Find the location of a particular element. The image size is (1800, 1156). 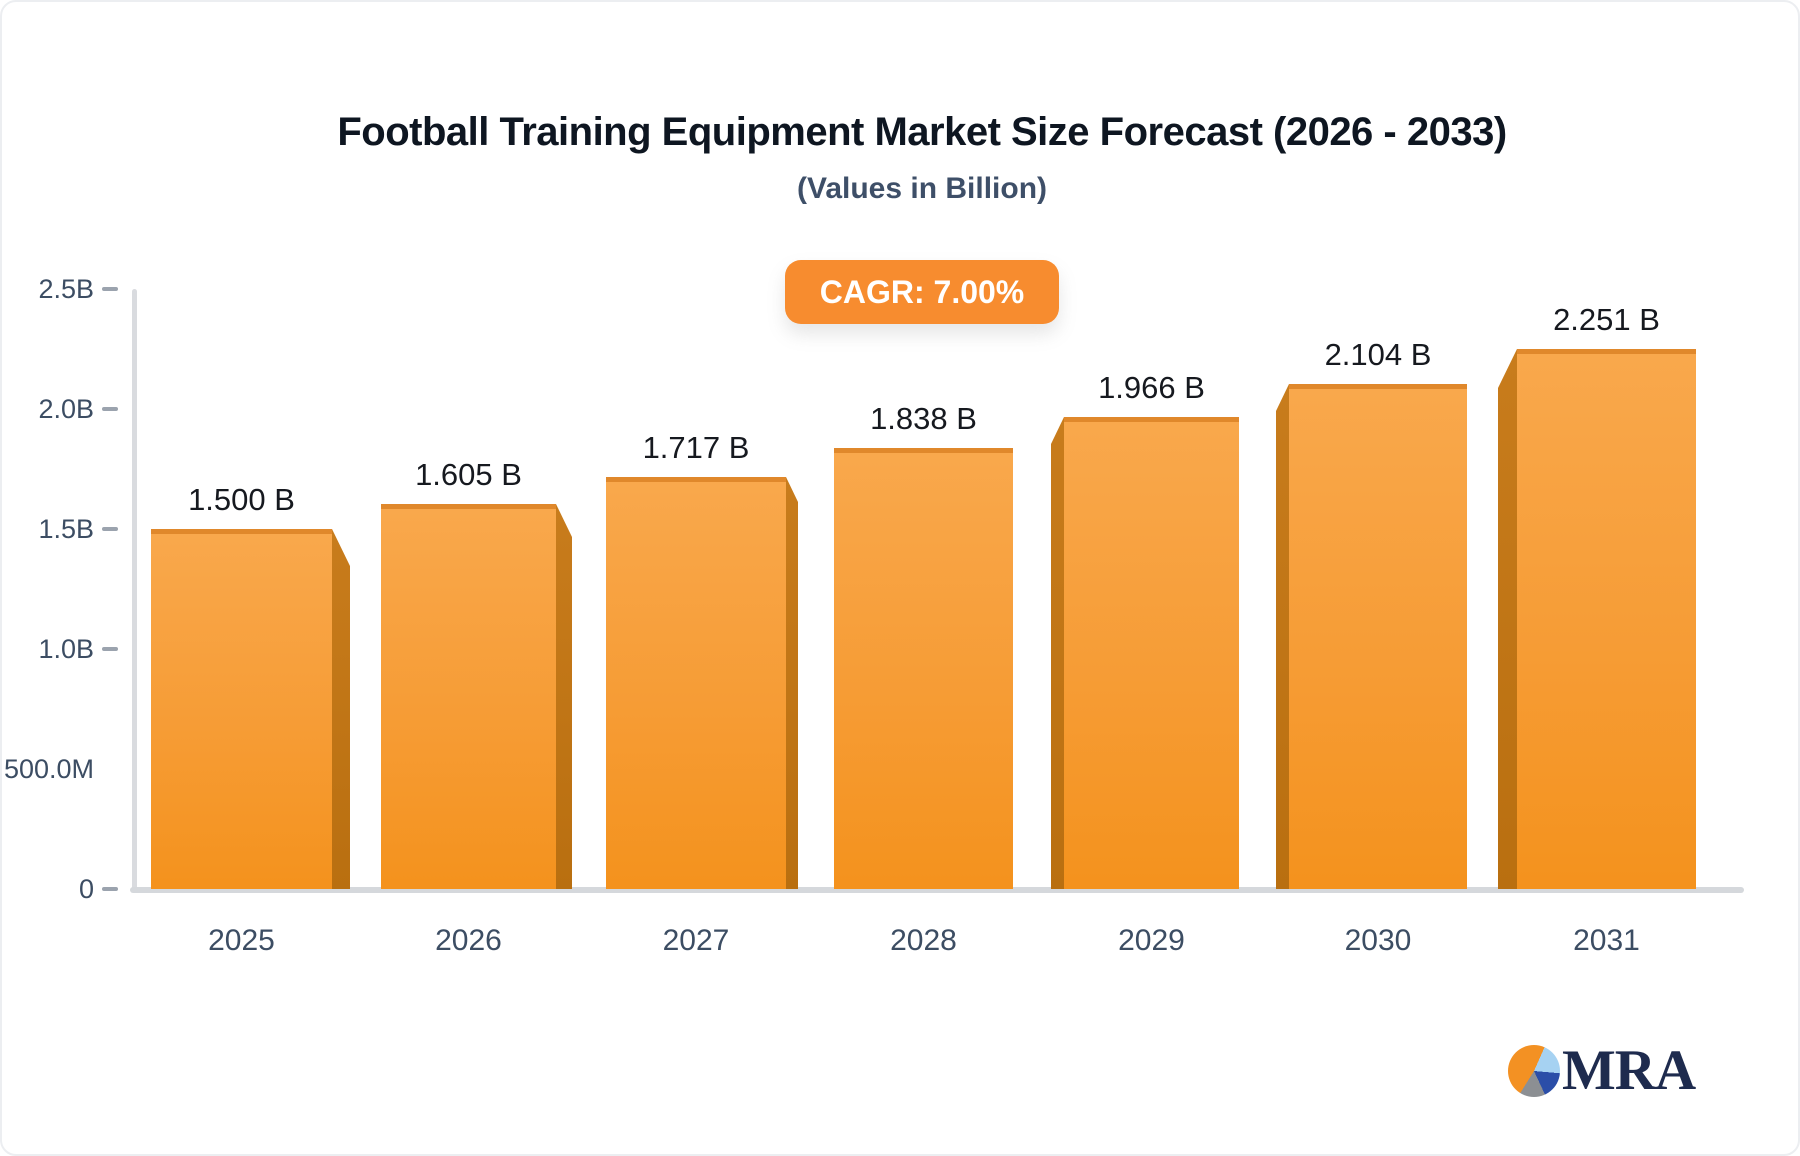

bar-value-label: 2.251 B is located at coordinates (1606, 319).